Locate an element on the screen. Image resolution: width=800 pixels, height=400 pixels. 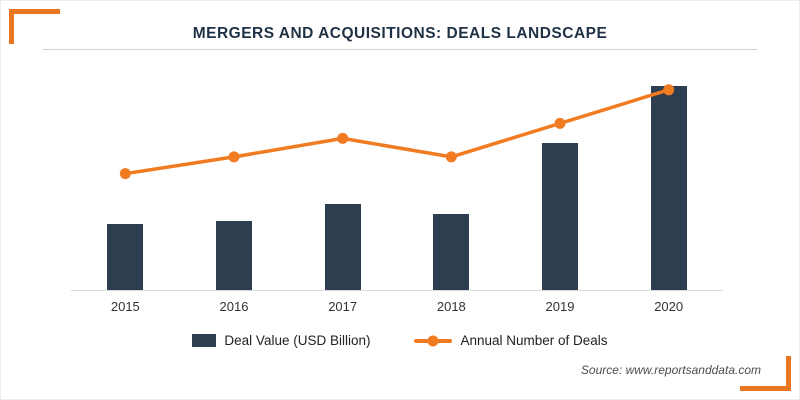
legend-bar-swatch is located at coordinates (204, 340).